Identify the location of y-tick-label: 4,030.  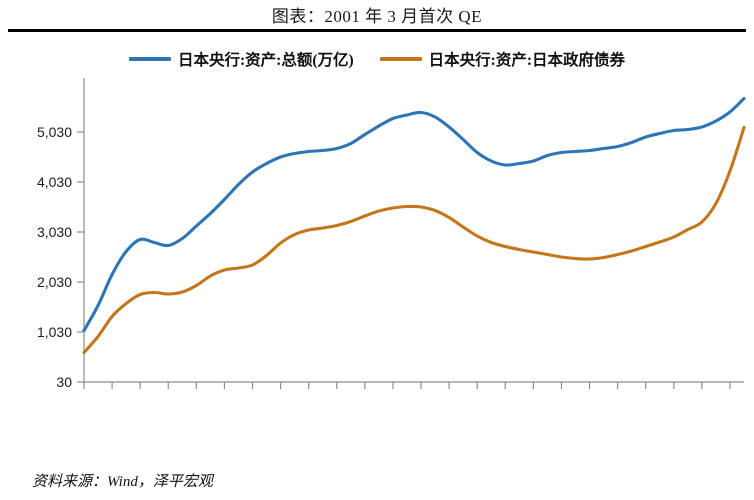
(54, 182).